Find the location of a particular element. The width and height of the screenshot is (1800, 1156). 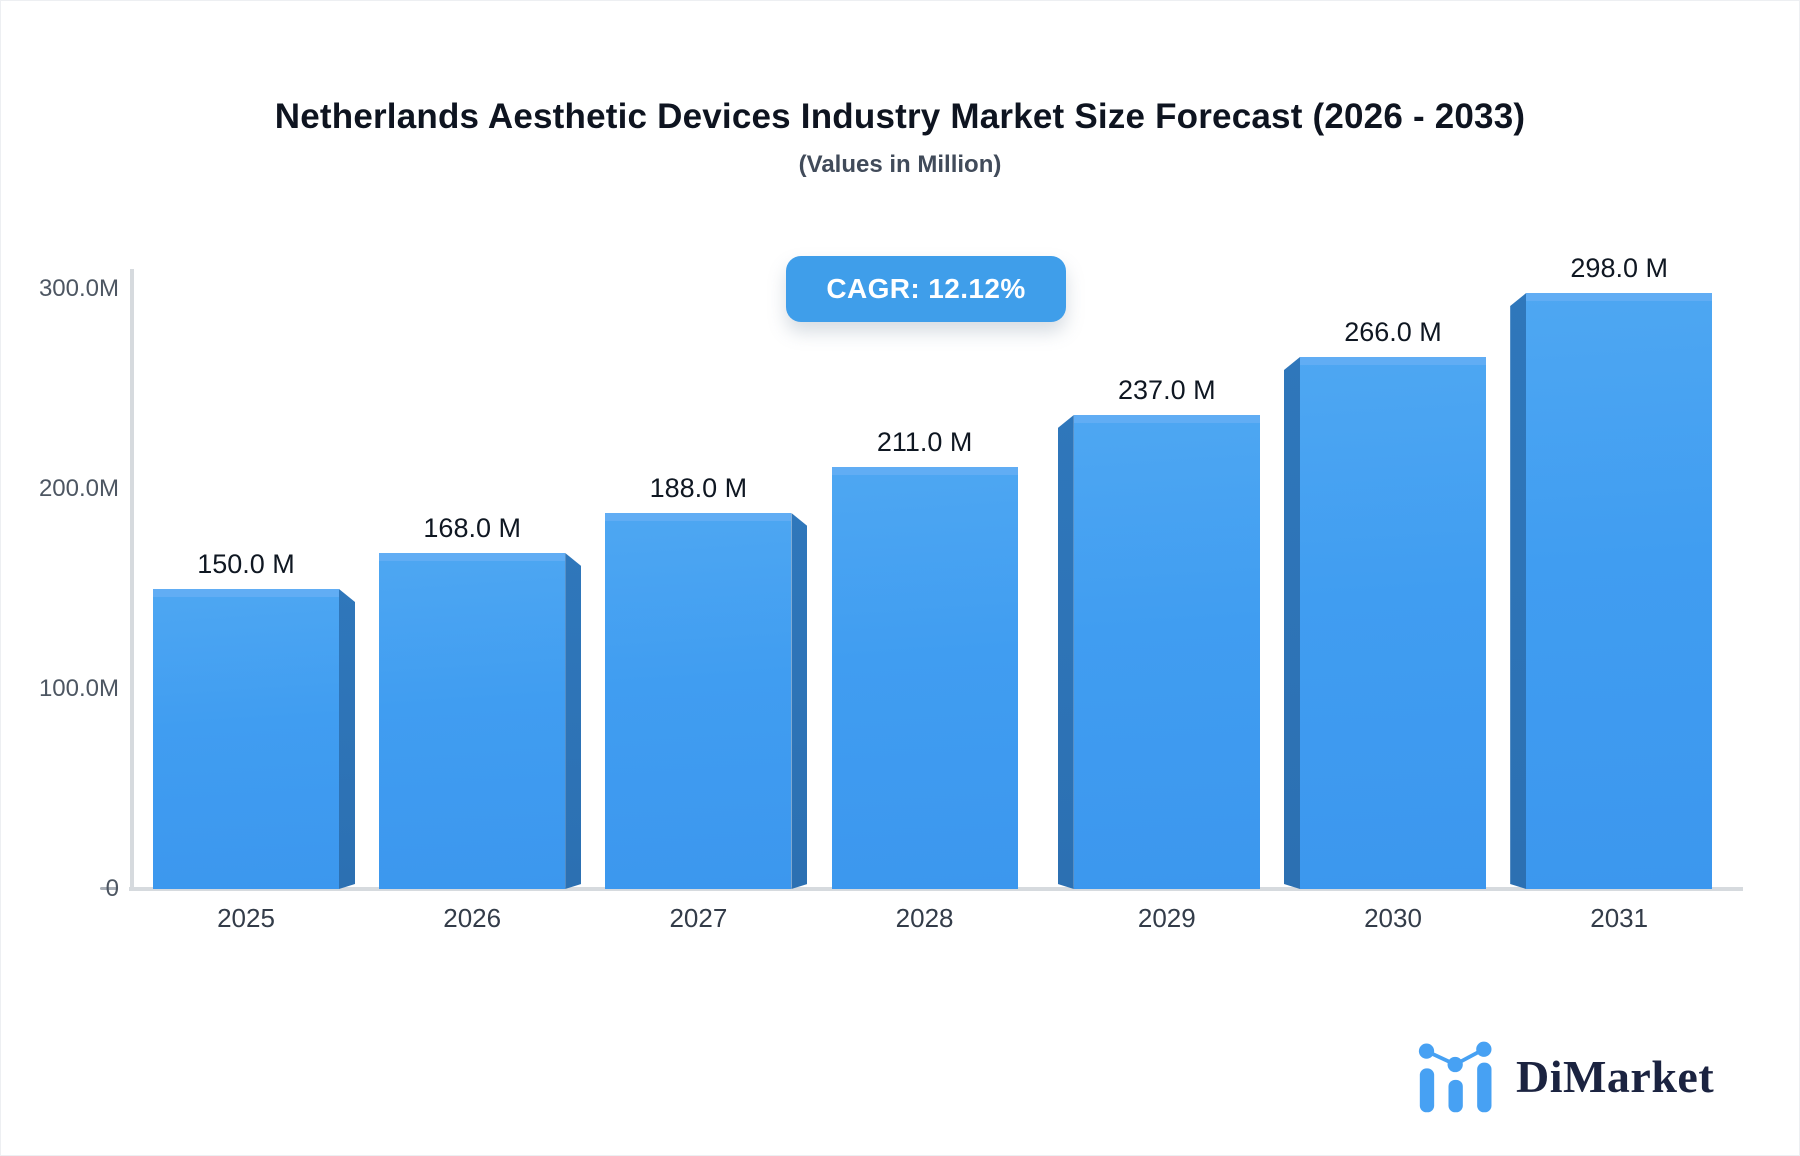

x-axis-label-2026: 2026 is located at coordinates (472, 918).